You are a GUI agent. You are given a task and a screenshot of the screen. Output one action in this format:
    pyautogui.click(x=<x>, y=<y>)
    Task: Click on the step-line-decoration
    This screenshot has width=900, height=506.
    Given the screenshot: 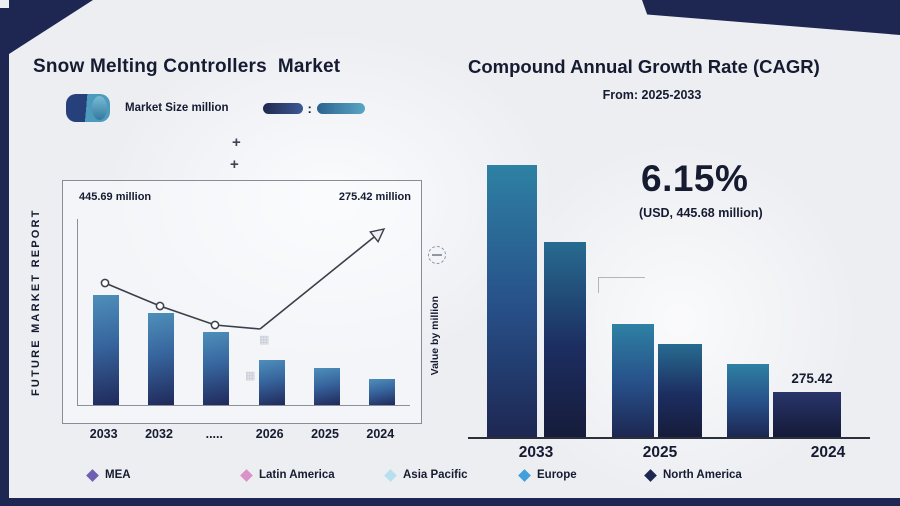 What is the action you would take?
    pyautogui.click(x=621, y=285)
    